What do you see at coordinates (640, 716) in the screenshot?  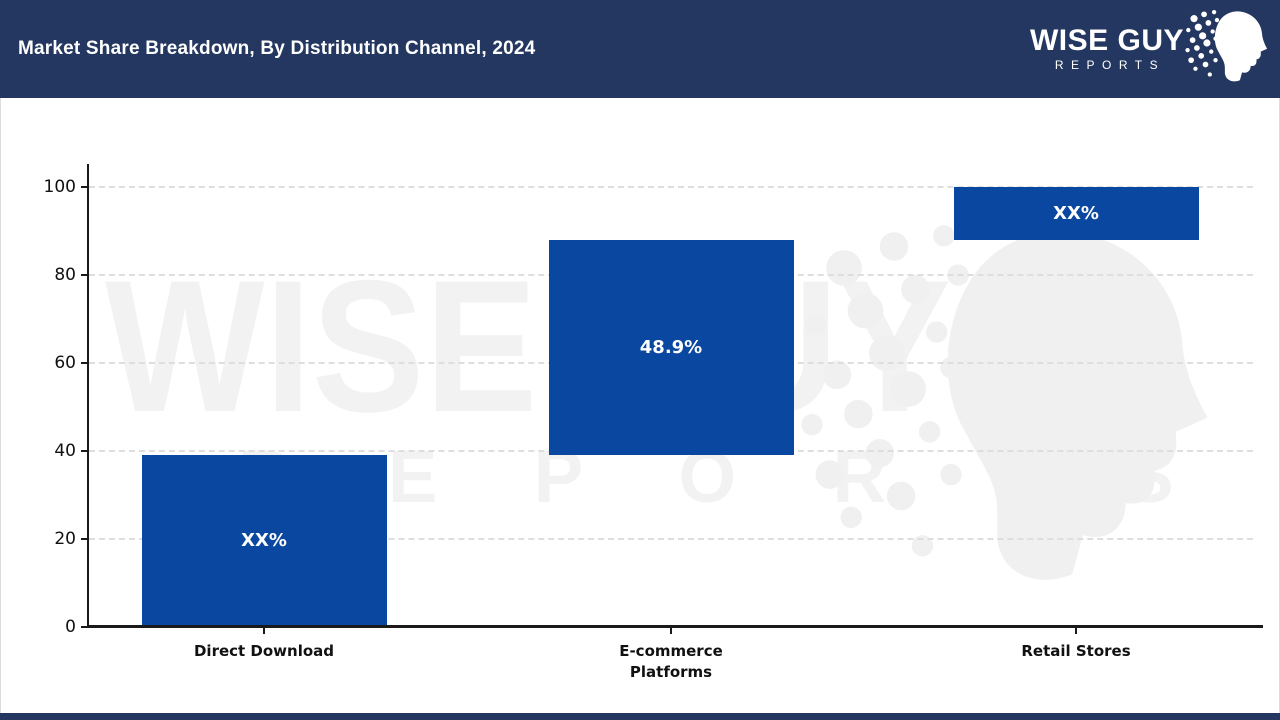 I see `footer-bar` at bounding box center [640, 716].